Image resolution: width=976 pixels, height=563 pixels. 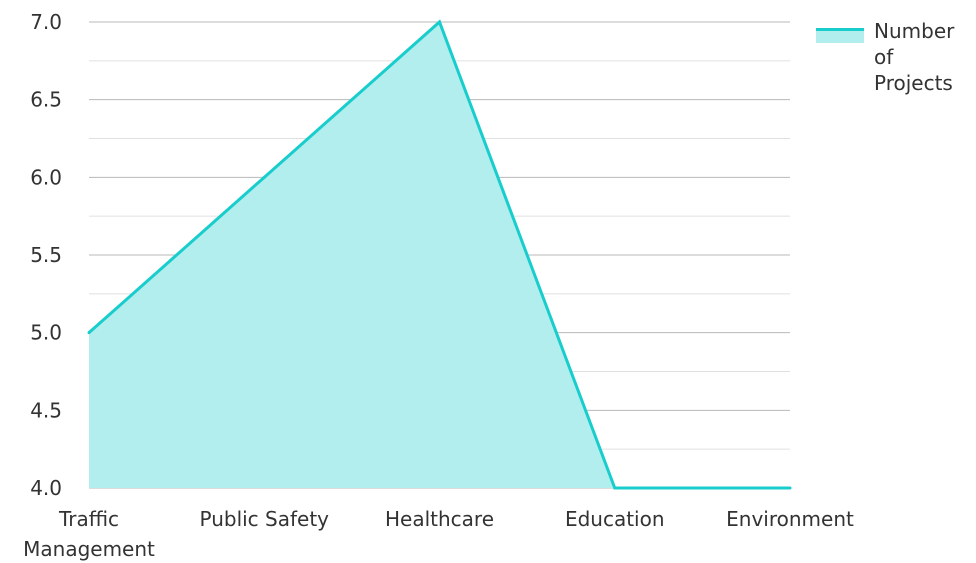 I want to click on y-tick-label: 5.5, so click(x=46, y=255).